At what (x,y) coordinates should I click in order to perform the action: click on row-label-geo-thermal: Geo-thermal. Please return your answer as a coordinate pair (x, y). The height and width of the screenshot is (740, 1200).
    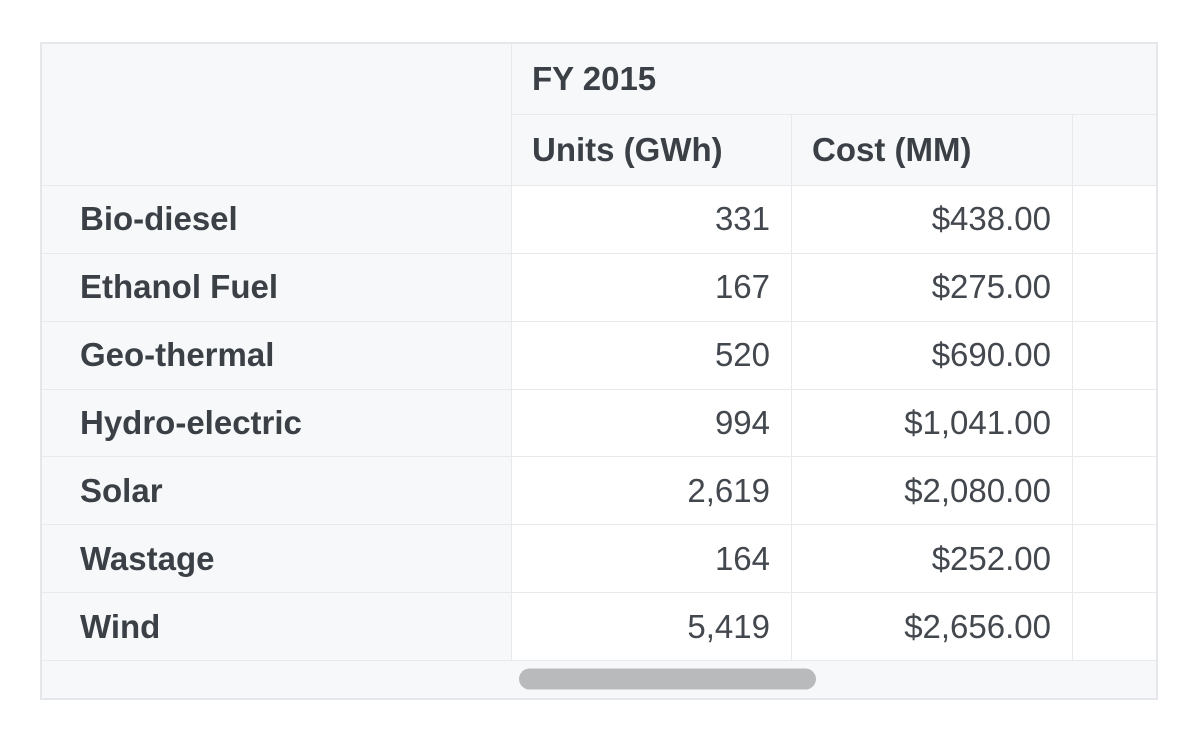
    Looking at the image, I should click on (277, 355).